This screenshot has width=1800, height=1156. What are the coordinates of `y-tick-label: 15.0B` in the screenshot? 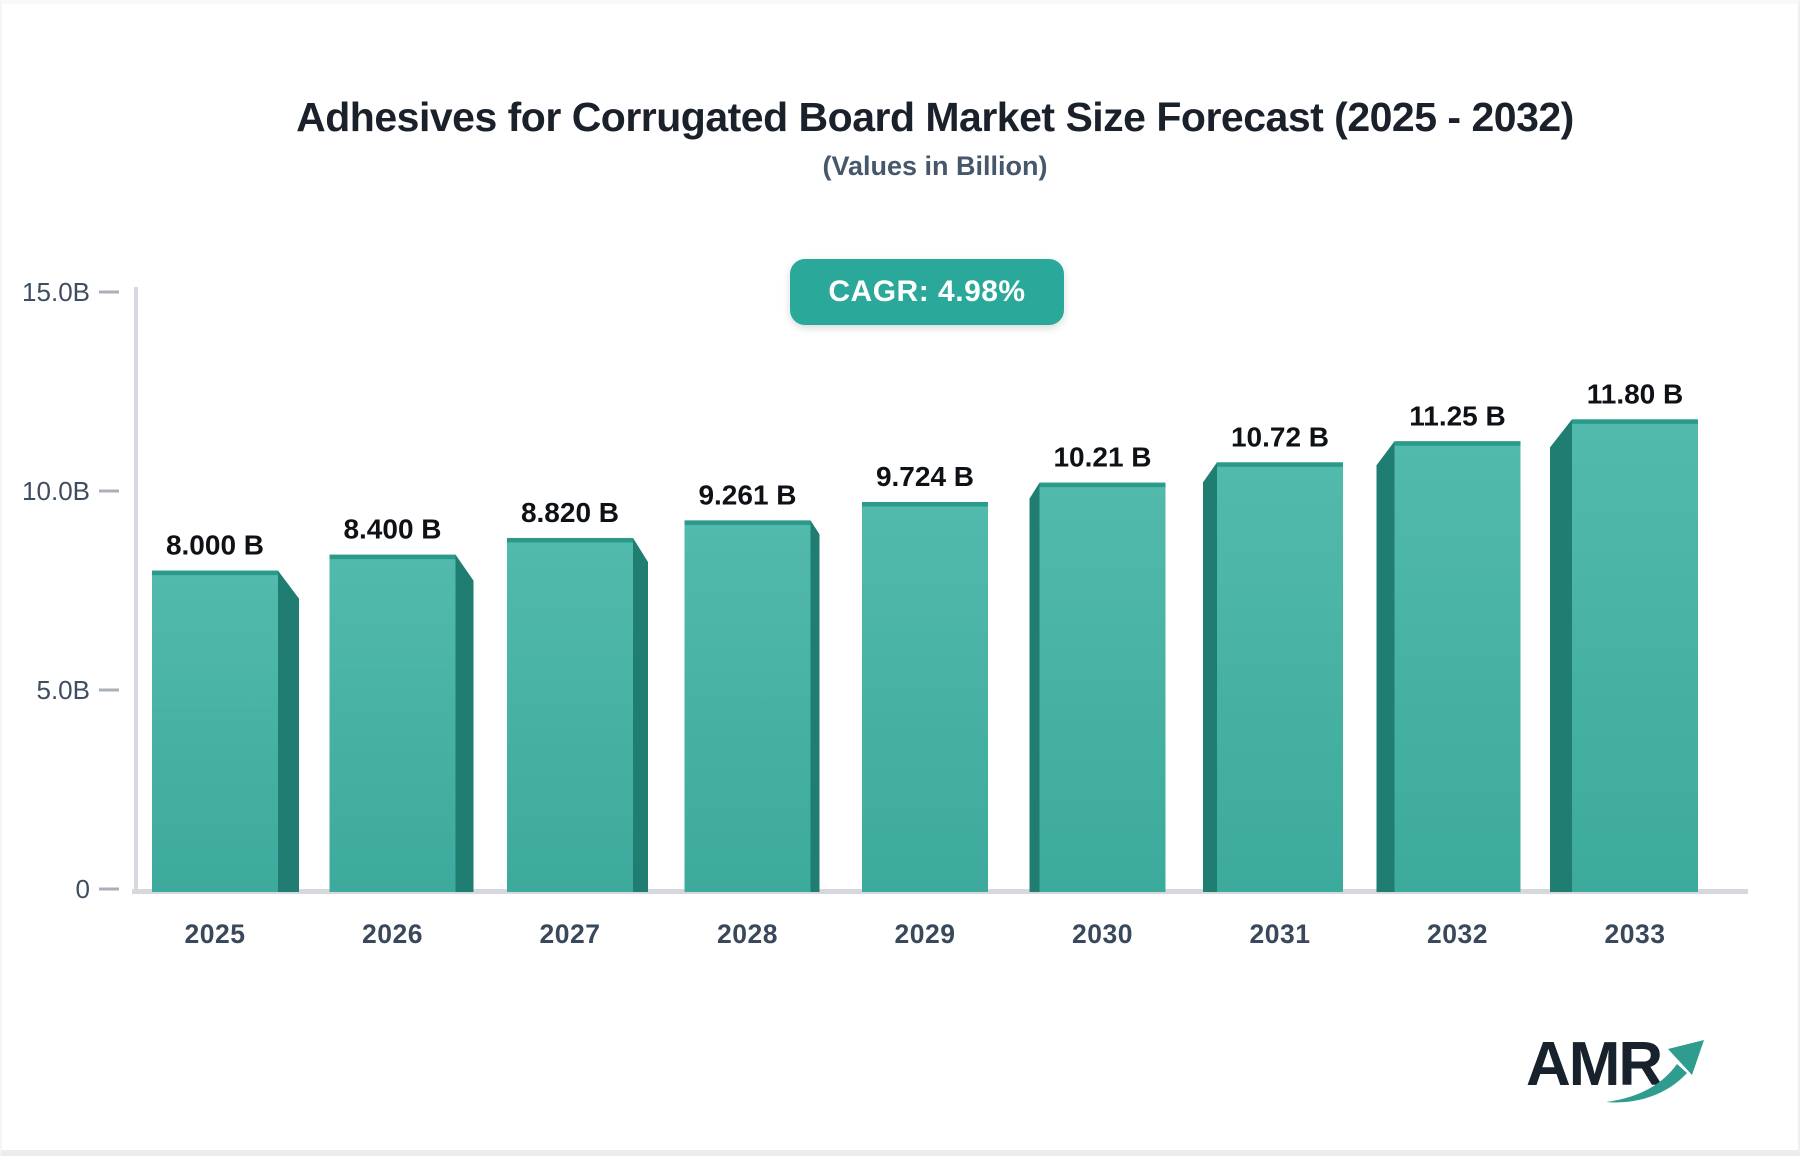 It's located at (56, 292).